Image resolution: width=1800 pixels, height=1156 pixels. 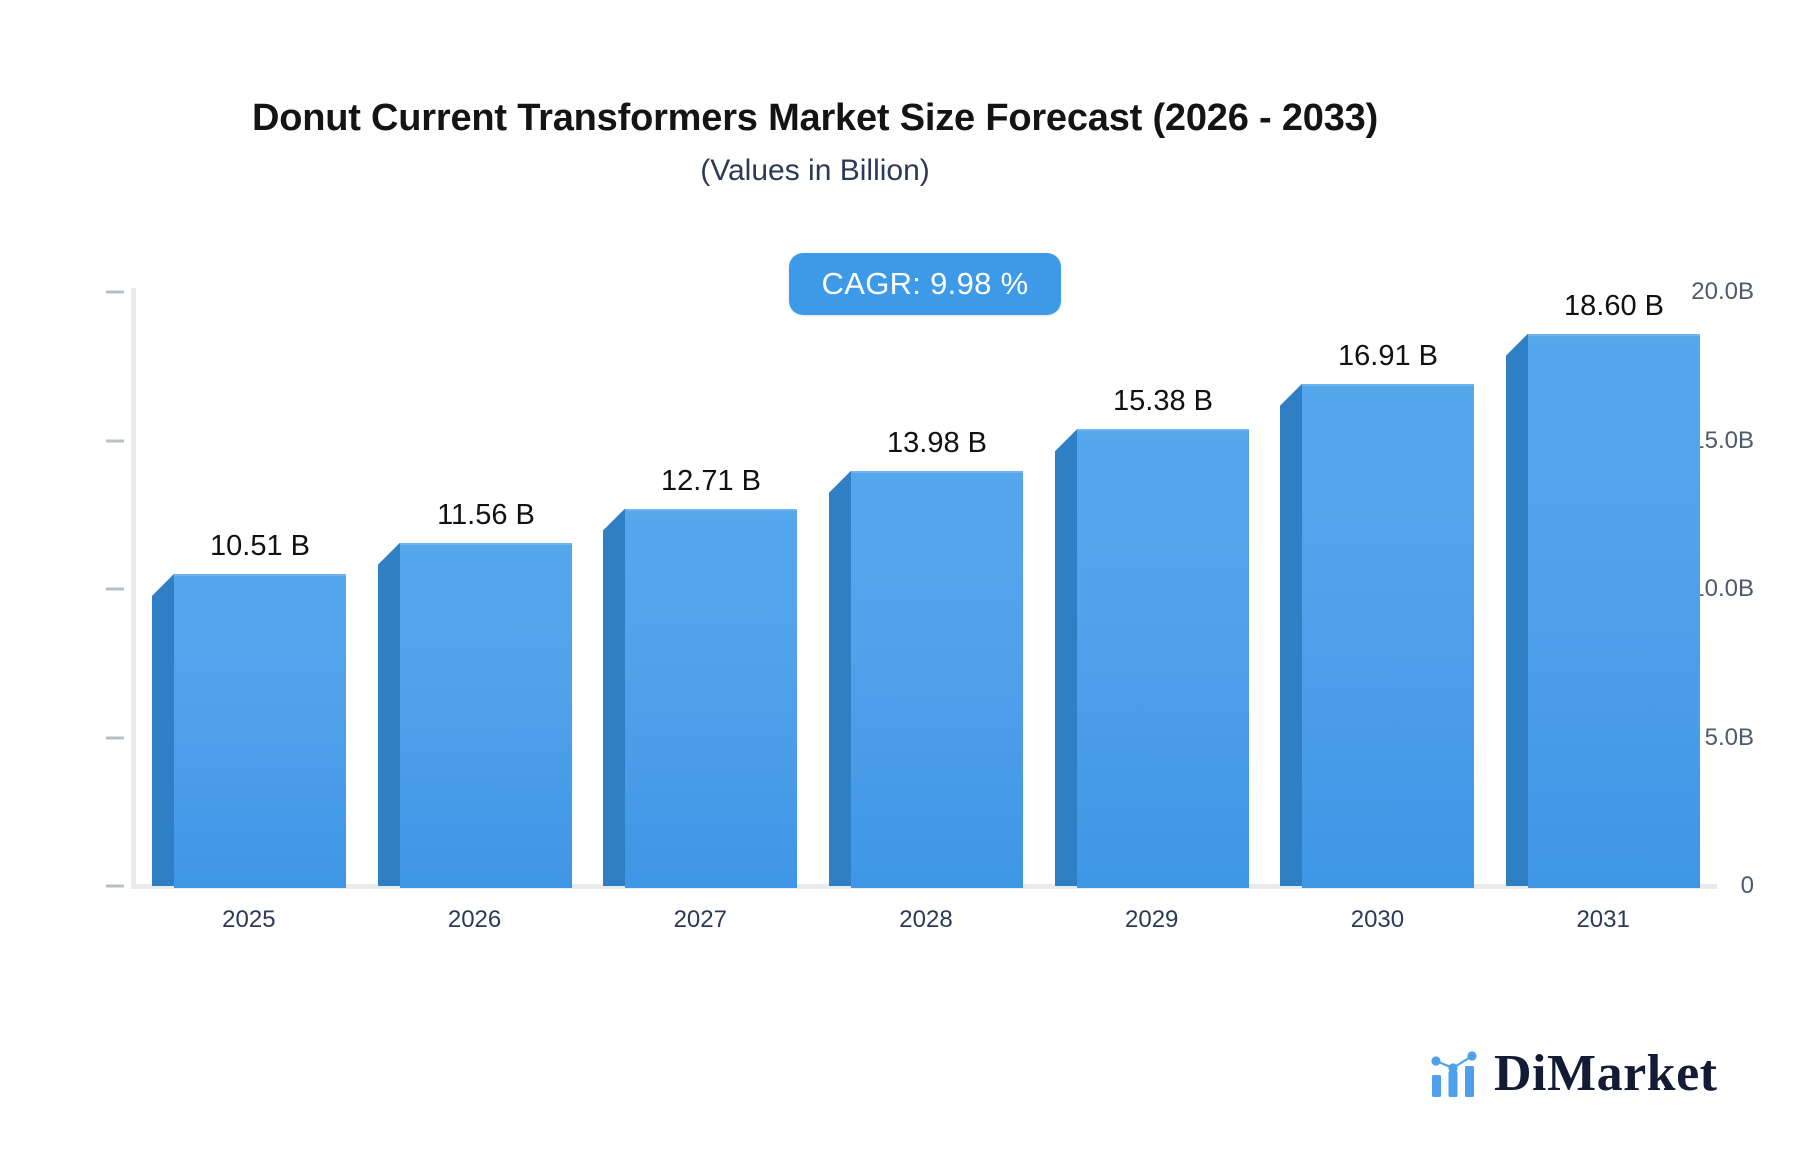 What do you see at coordinates (815, 170) in the screenshot?
I see `chart-subtitle: (Values in Billion)` at bounding box center [815, 170].